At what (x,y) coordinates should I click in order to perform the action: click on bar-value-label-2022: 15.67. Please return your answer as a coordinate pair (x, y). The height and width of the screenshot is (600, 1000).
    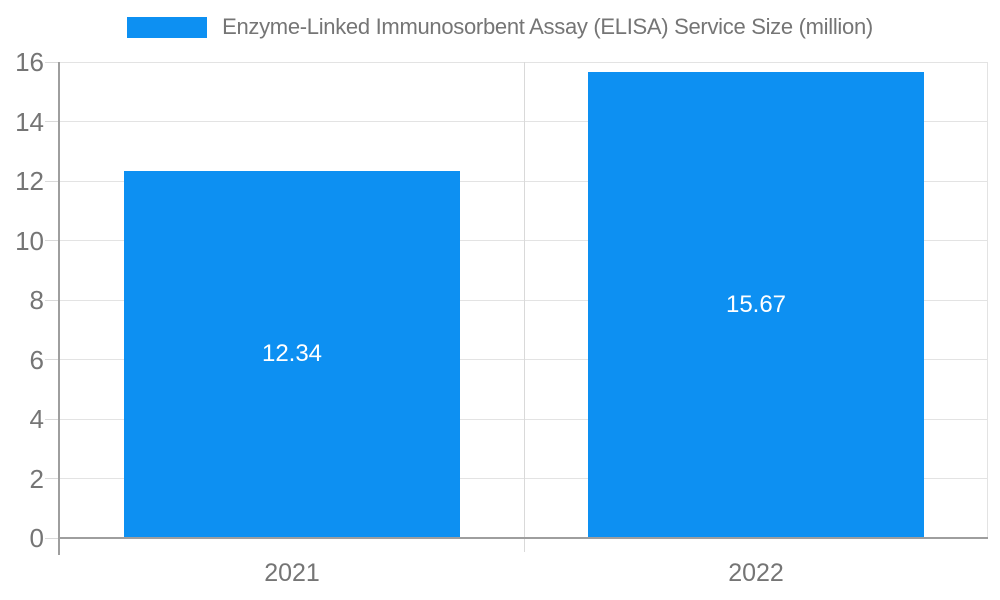
    Looking at the image, I should click on (756, 304).